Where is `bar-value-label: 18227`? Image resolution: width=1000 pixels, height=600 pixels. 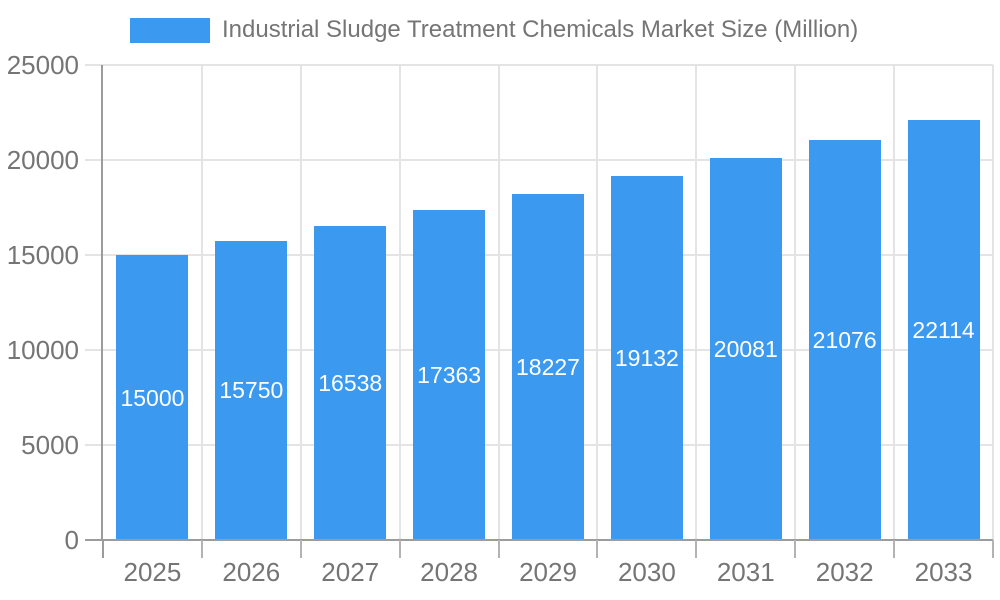 bar-value-label: 18227 is located at coordinates (548, 366).